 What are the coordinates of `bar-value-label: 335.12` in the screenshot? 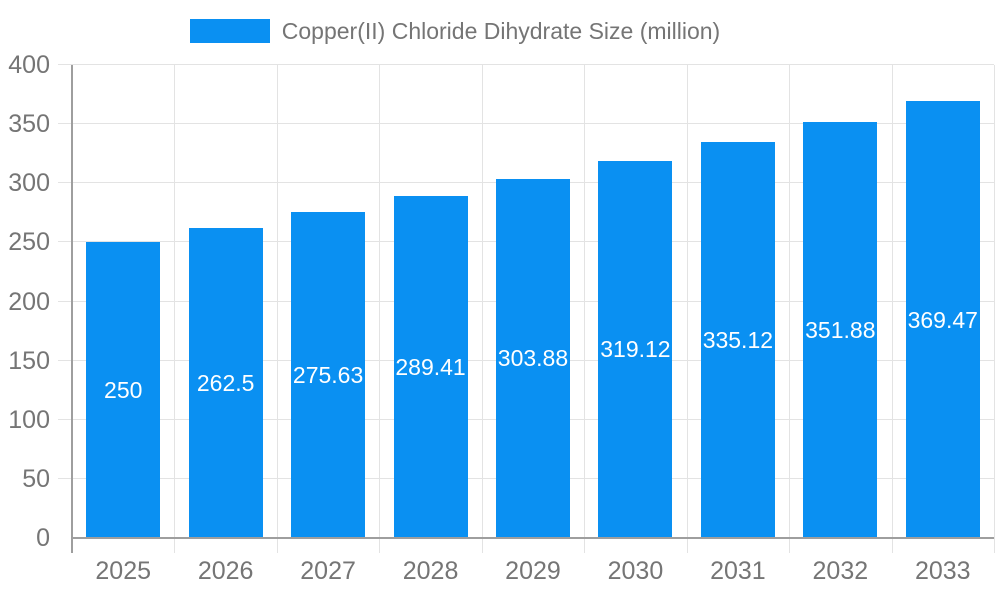 It's located at (738, 339).